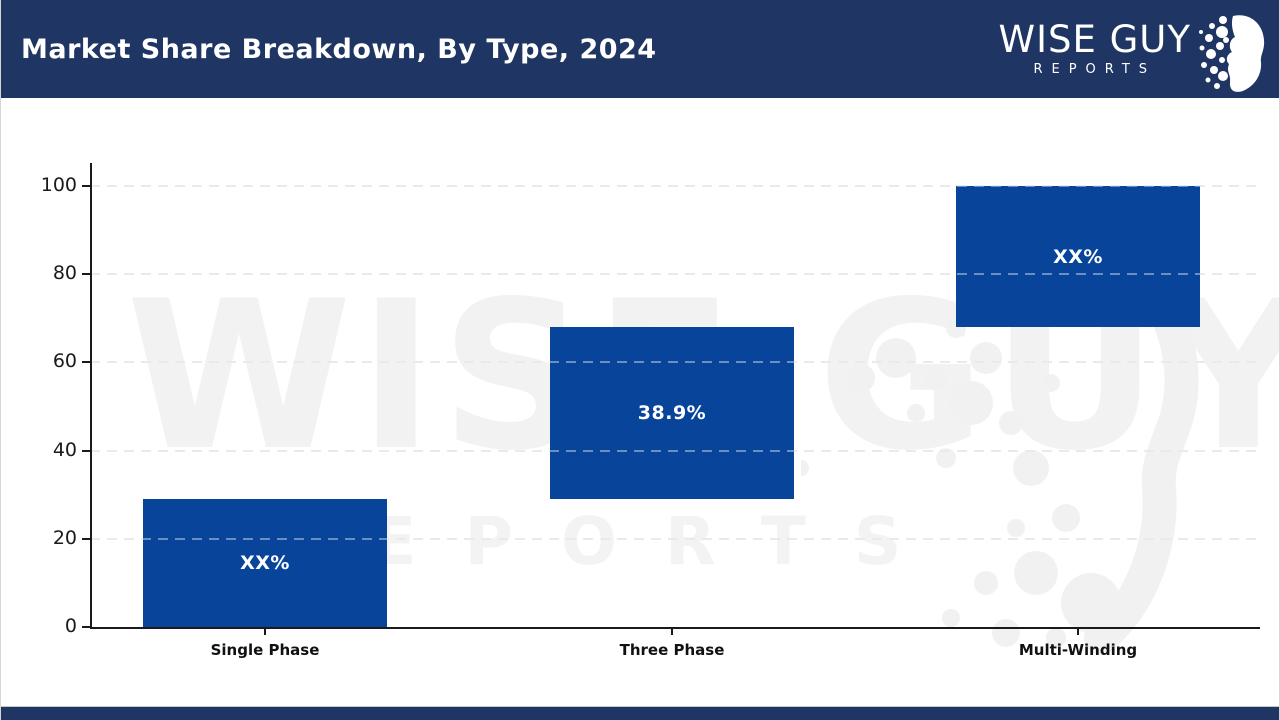  Describe the element at coordinates (1078, 650) in the screenshot. I see `x-category-label: Multi-Winding` at that location.